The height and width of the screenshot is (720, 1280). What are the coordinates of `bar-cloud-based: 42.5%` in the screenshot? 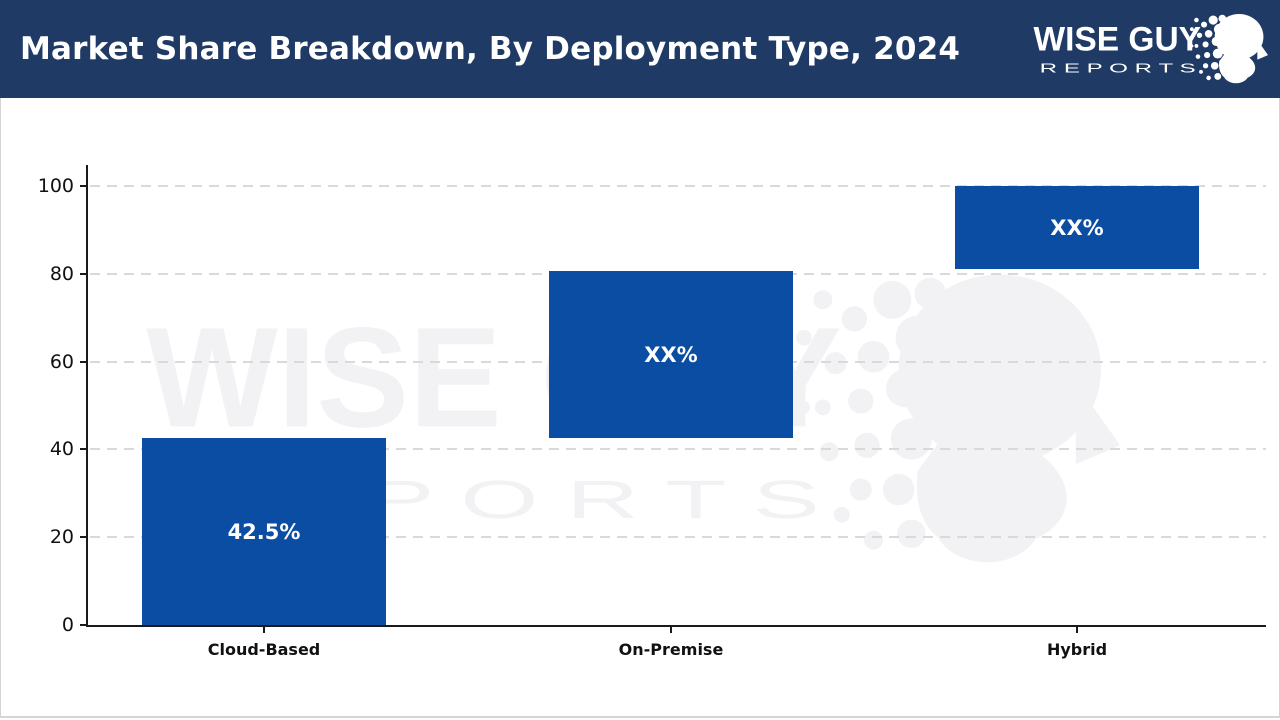 It's located at (264, 531).